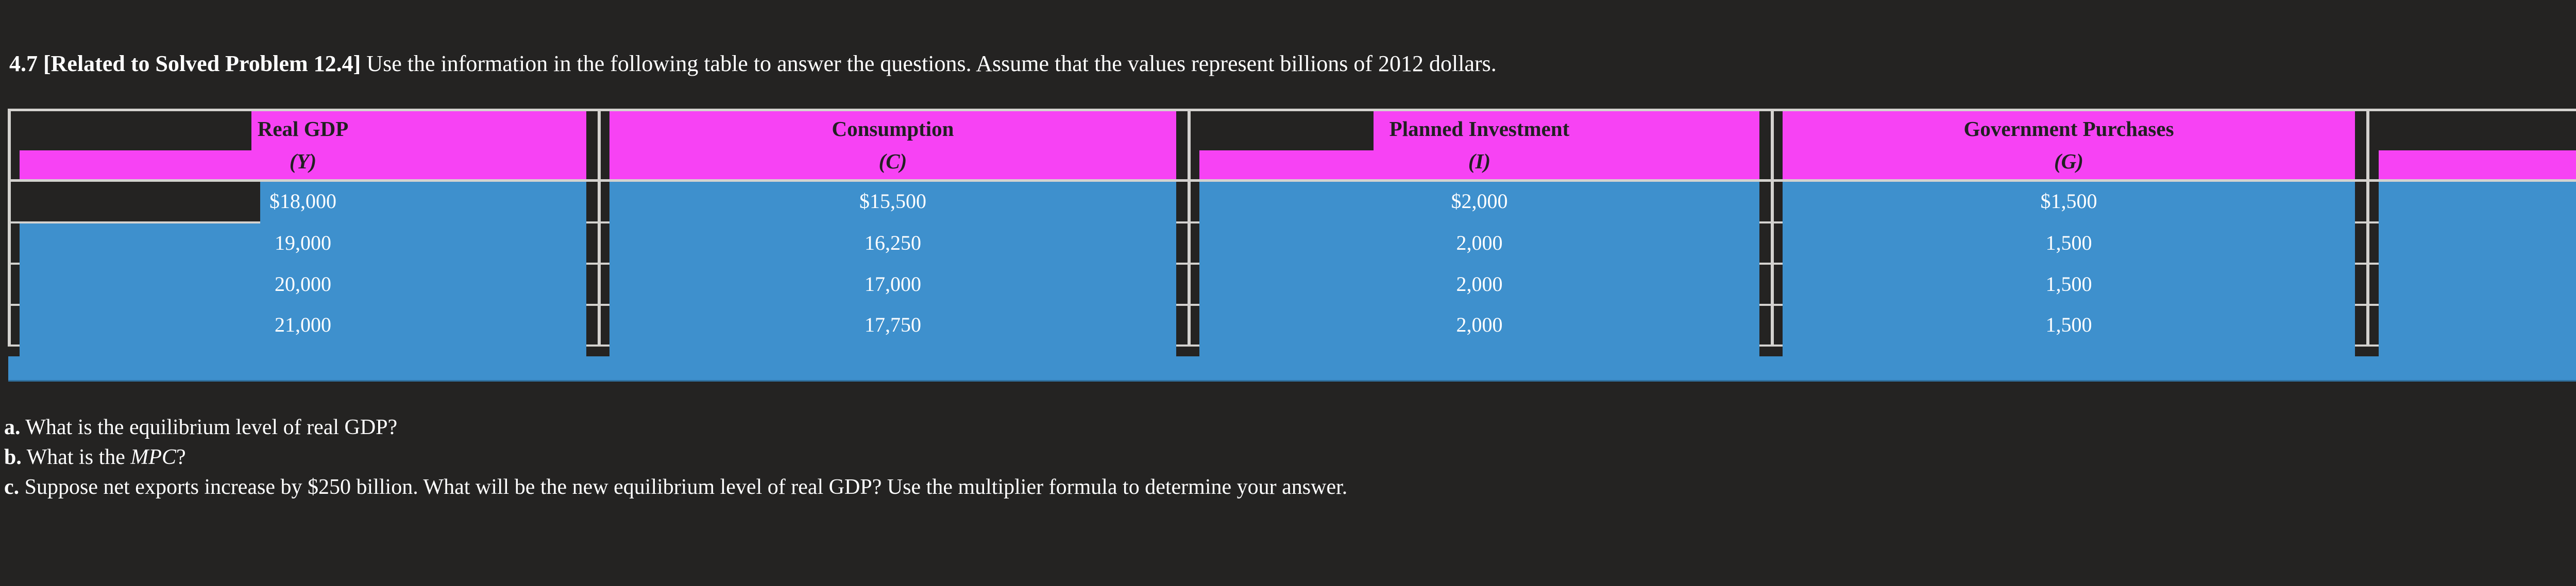  Describe the element at coordinates (1479, 145) in the screenshot. I see `column-header-planned-investment: Planned Investment (I)` at that location.